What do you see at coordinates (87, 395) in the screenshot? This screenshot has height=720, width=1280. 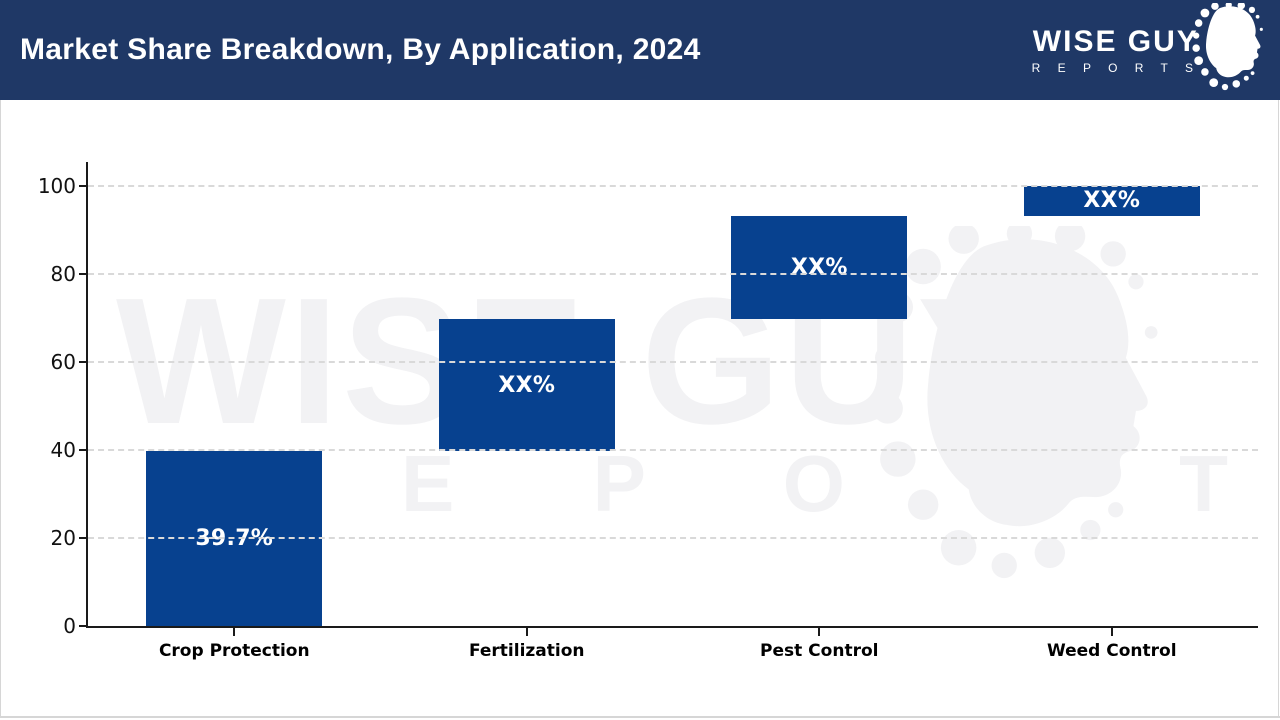 I see `y-axis-line` at bounding box center [87, 395].